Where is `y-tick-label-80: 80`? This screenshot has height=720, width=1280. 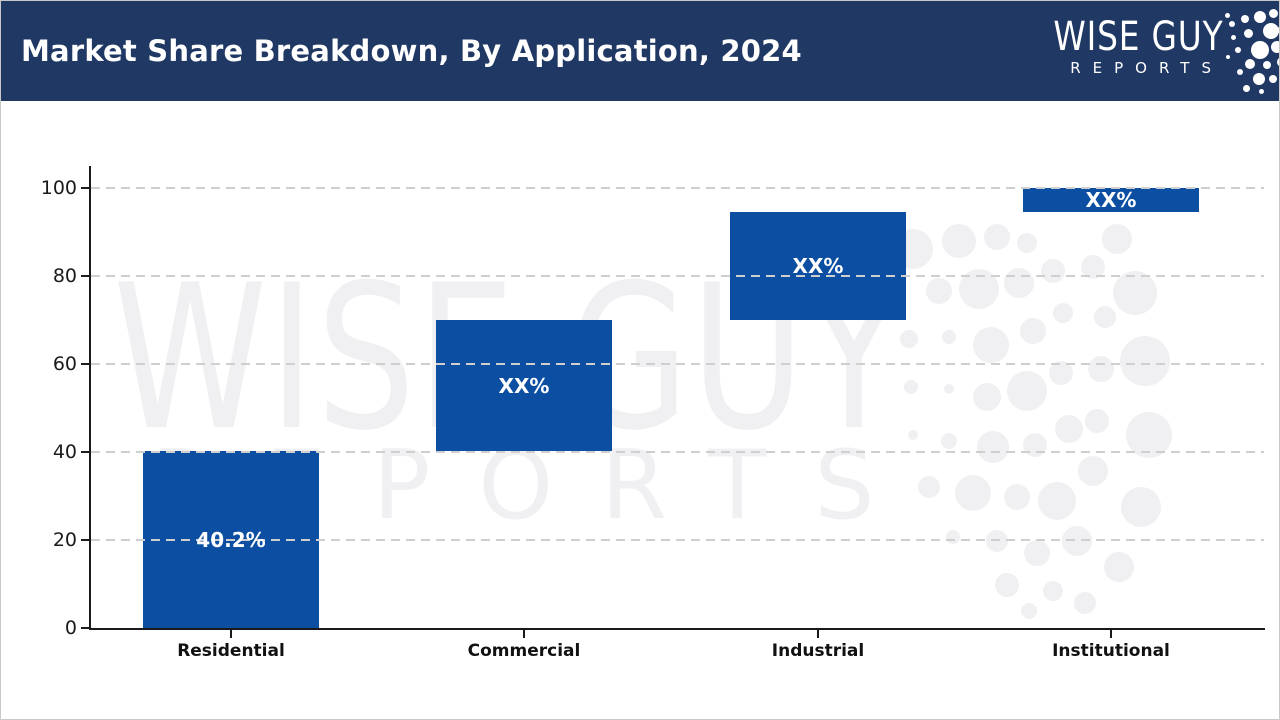 y-tick-label-80: 80 is located at coordinates (64, 276).